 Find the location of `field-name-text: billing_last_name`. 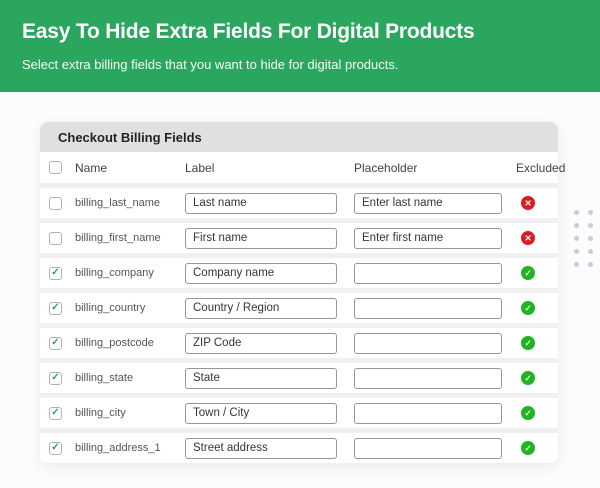

field-name-text: billing_last_name is located at coordinates (117, 203).